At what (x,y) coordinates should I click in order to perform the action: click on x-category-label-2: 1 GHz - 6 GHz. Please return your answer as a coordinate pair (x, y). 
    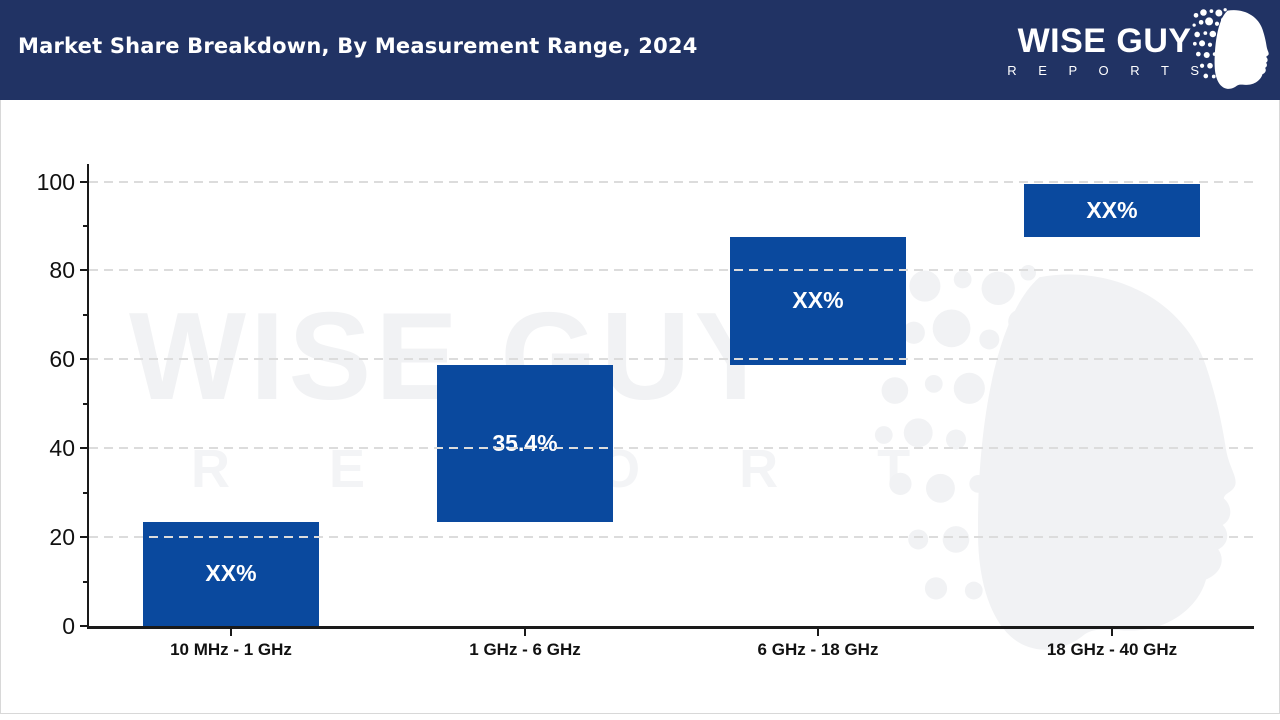
    Looking at the image, I should click on (525, 649).